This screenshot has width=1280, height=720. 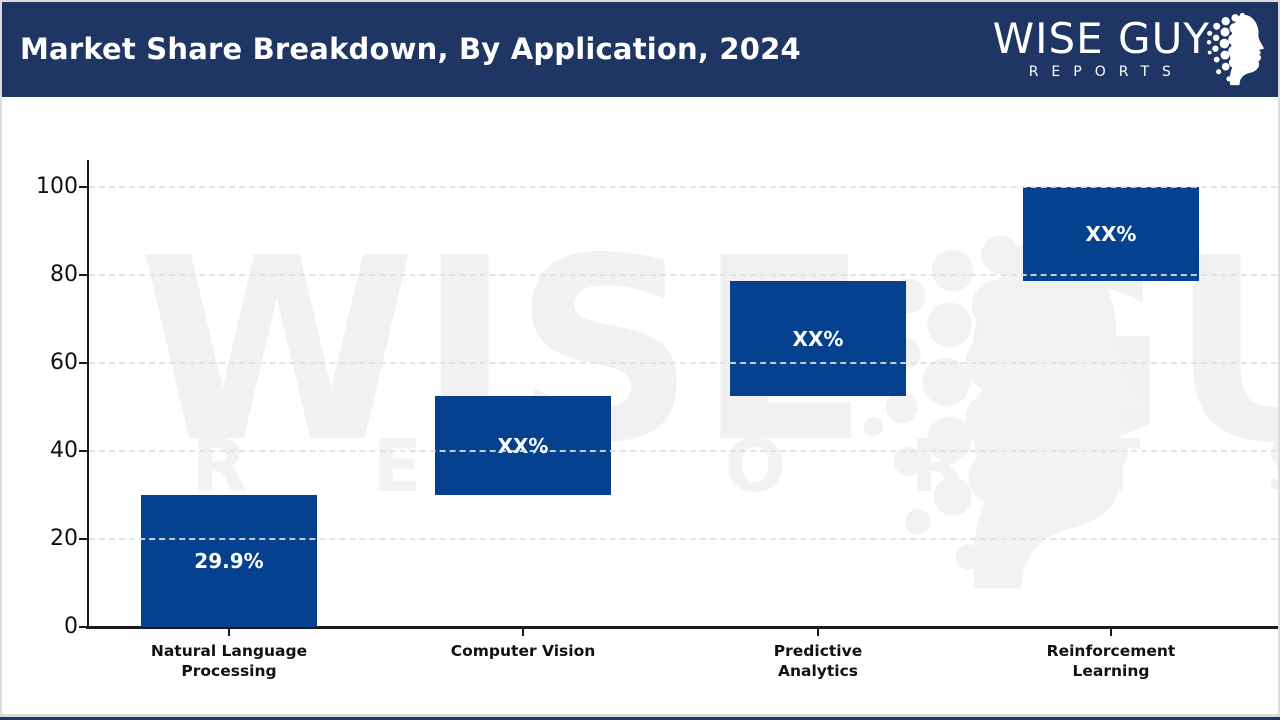 What do you see at coordinates (57, 186) in the screenshot?
I see `y-tick-label: 100` at bounding box center [57, 186].